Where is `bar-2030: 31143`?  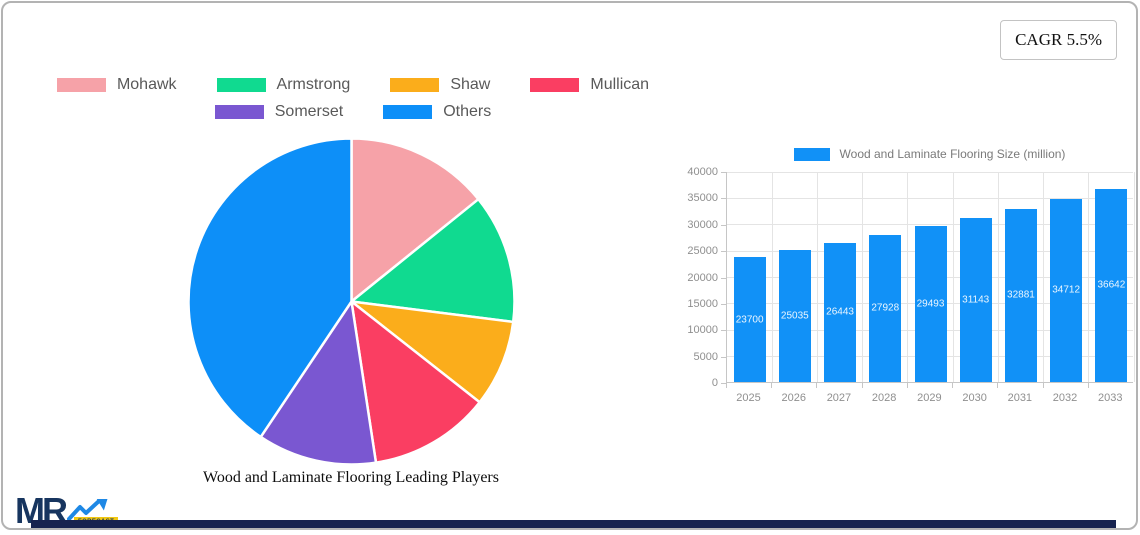 bar-2030: 31143 is located at coordinates (975, 299).